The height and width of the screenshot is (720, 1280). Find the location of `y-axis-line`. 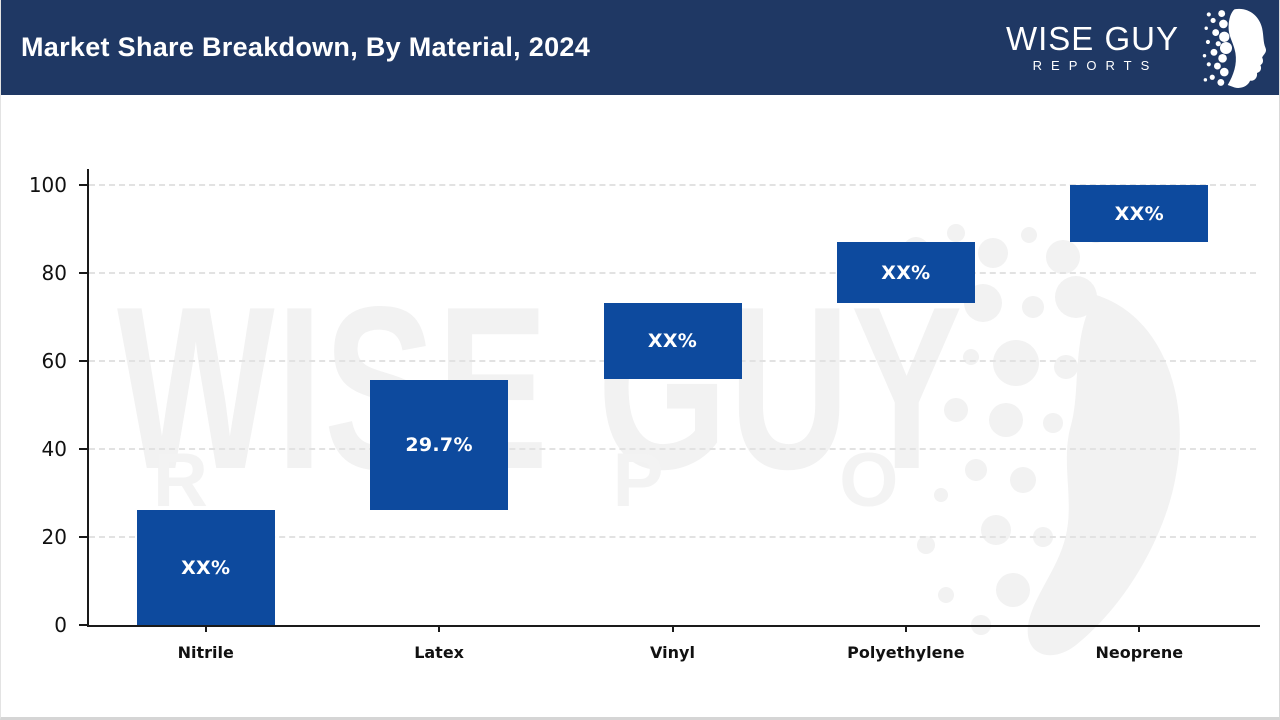

y-axis-line is located at coordinates (88, 398).